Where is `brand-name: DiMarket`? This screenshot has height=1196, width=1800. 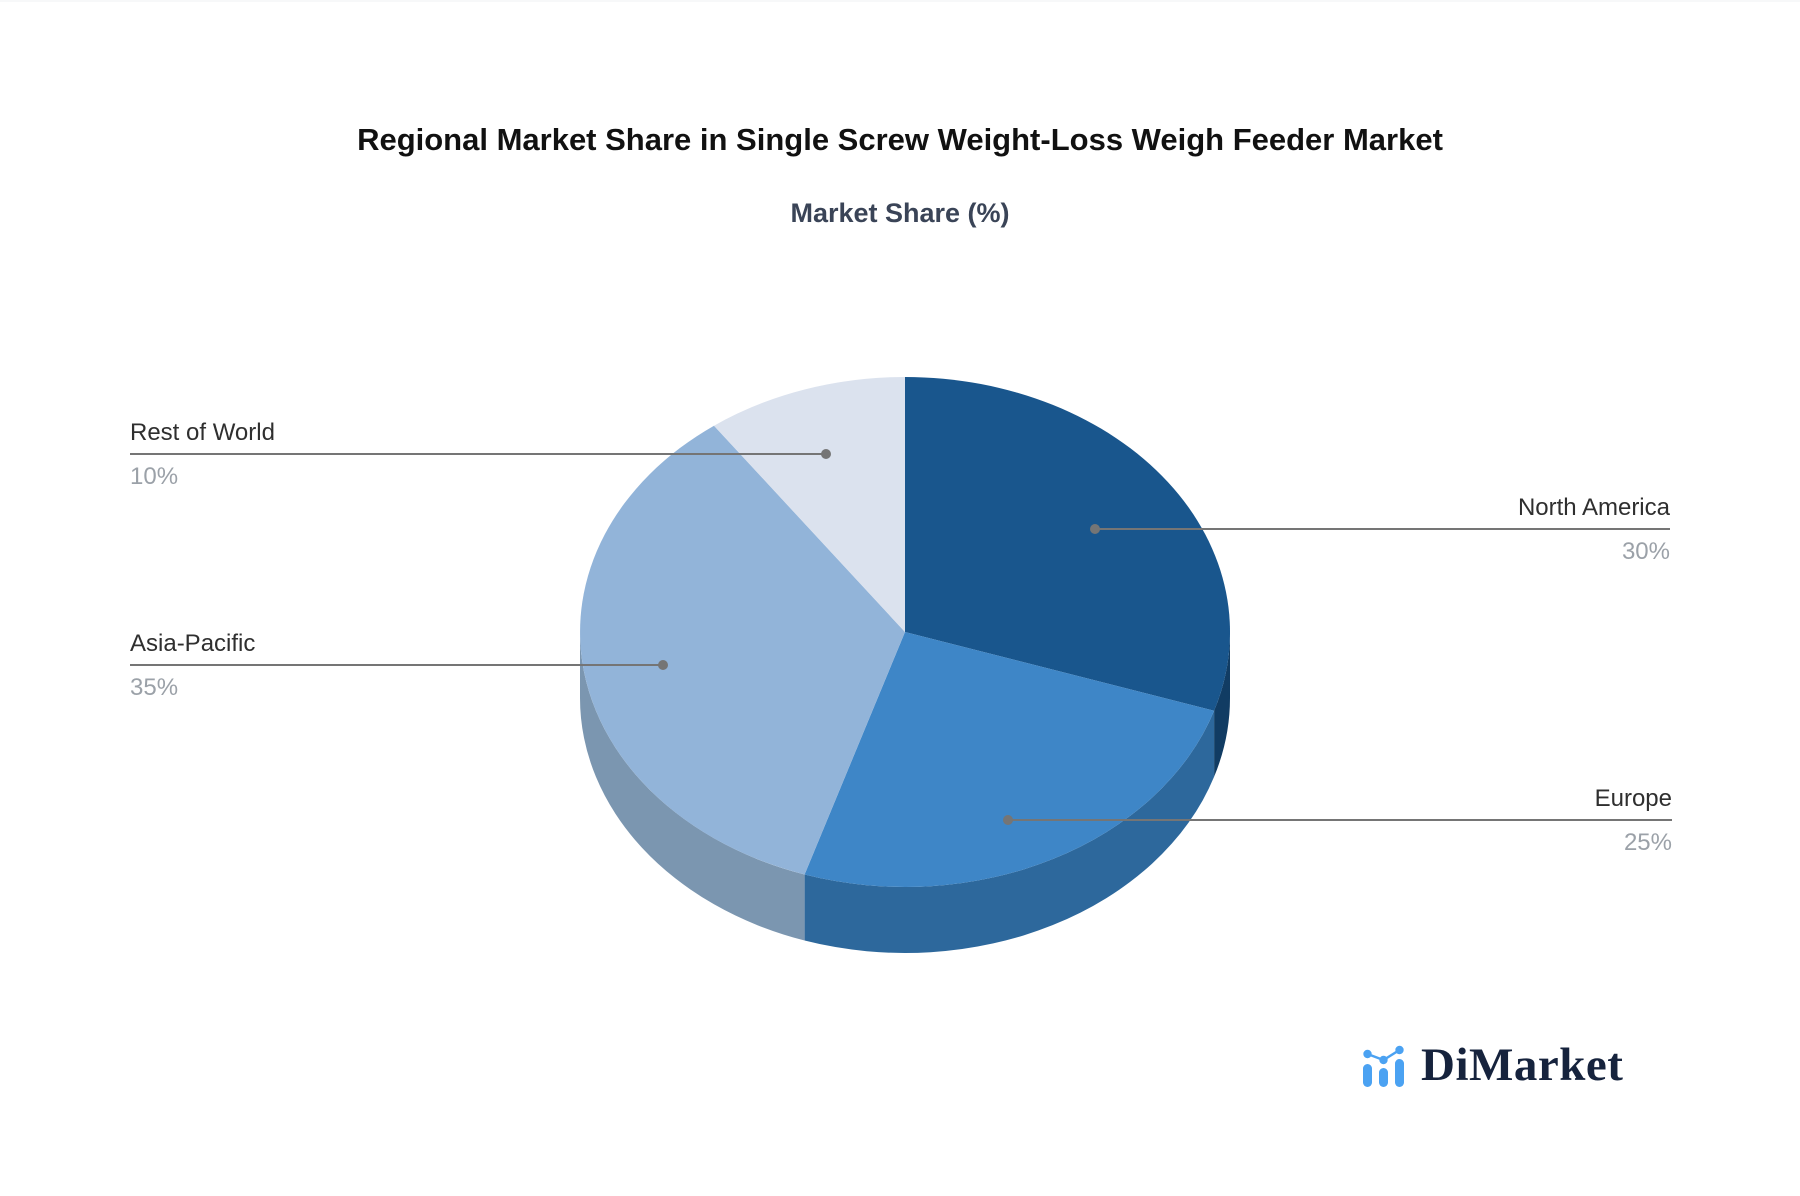 brand-name: DiMarket is located at coordinates (1522, 1065).